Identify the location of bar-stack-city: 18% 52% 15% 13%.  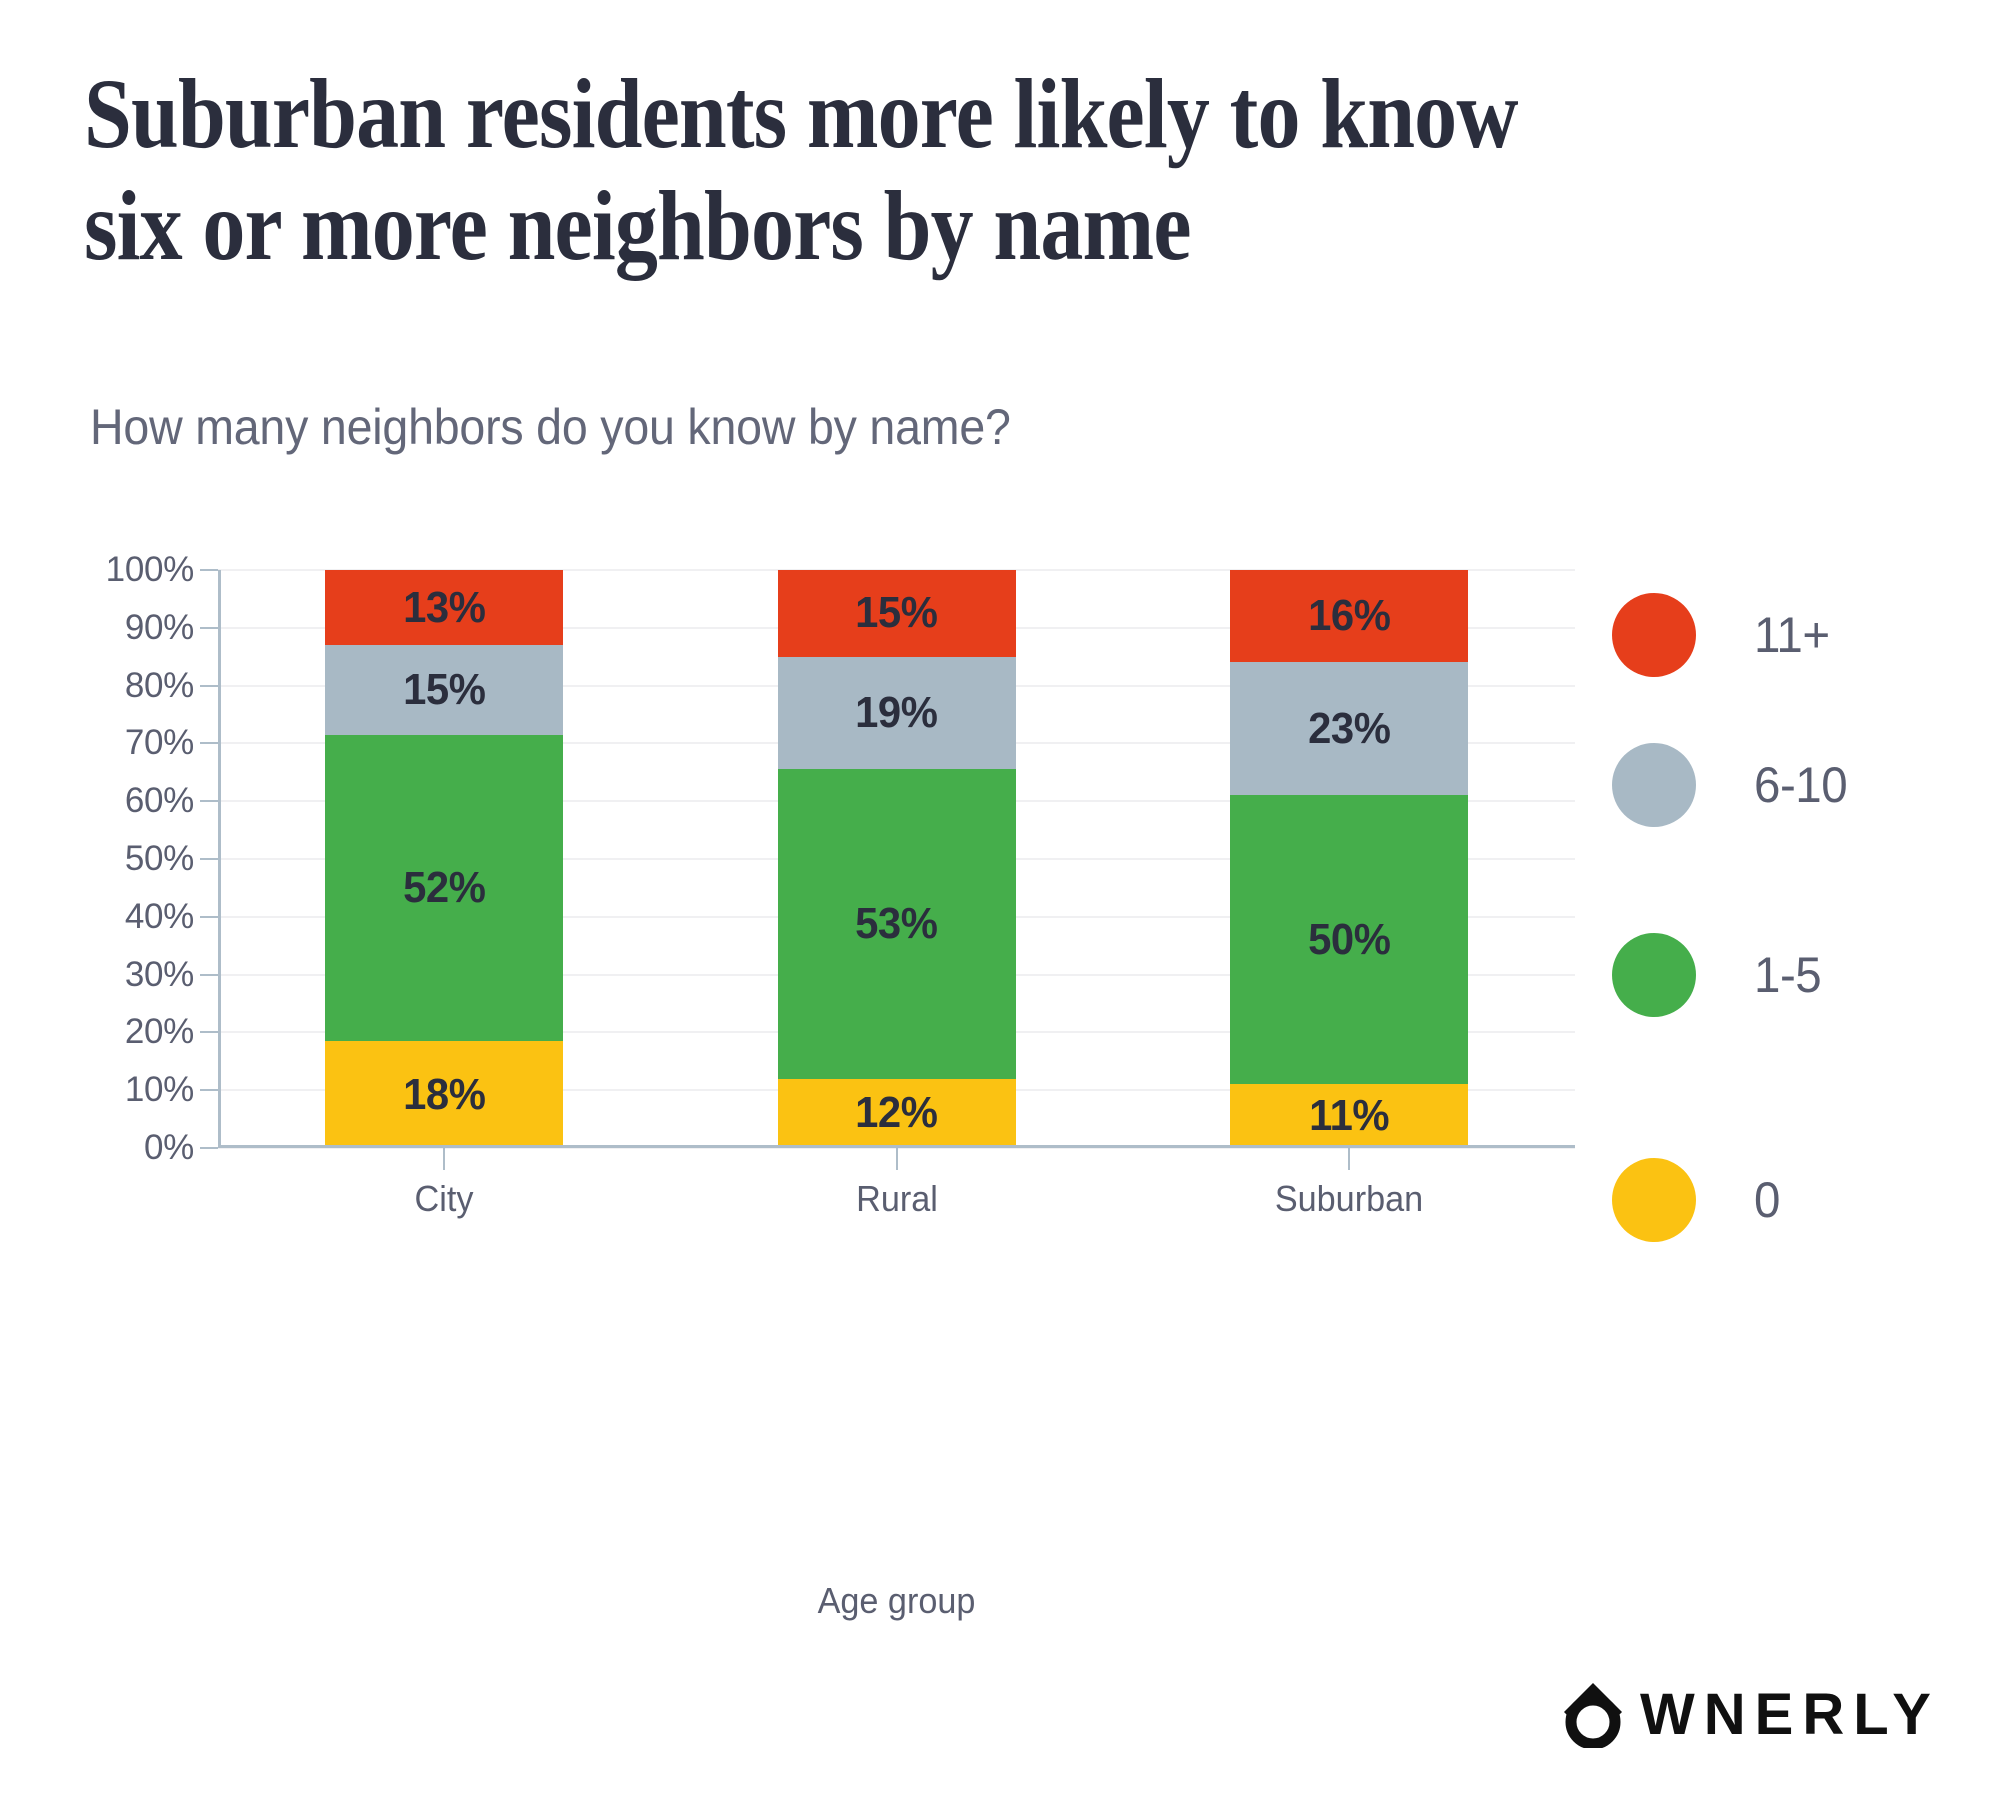
(444, 859).